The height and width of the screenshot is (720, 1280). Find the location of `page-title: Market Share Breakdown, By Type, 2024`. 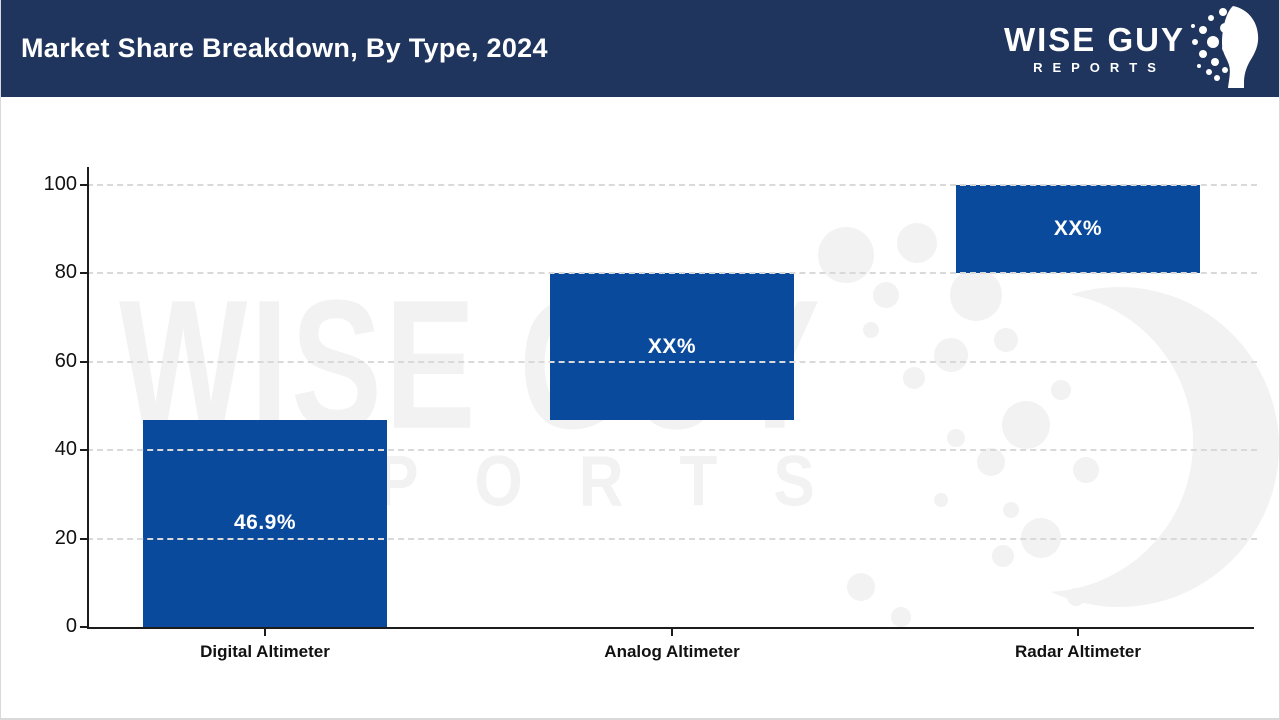

page-title: Market Share Breakdown, By Type, 2024 is located at coordinates (284, 48).